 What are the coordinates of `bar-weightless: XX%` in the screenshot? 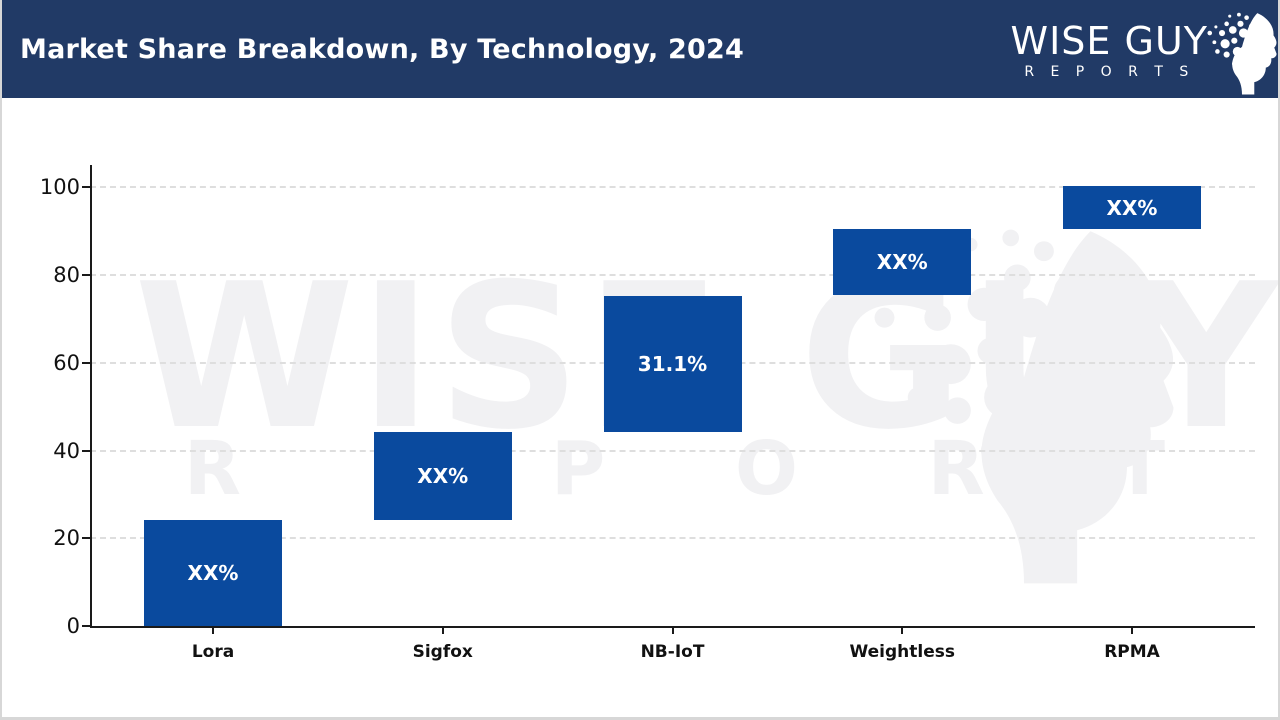 It's located at (902, 262).